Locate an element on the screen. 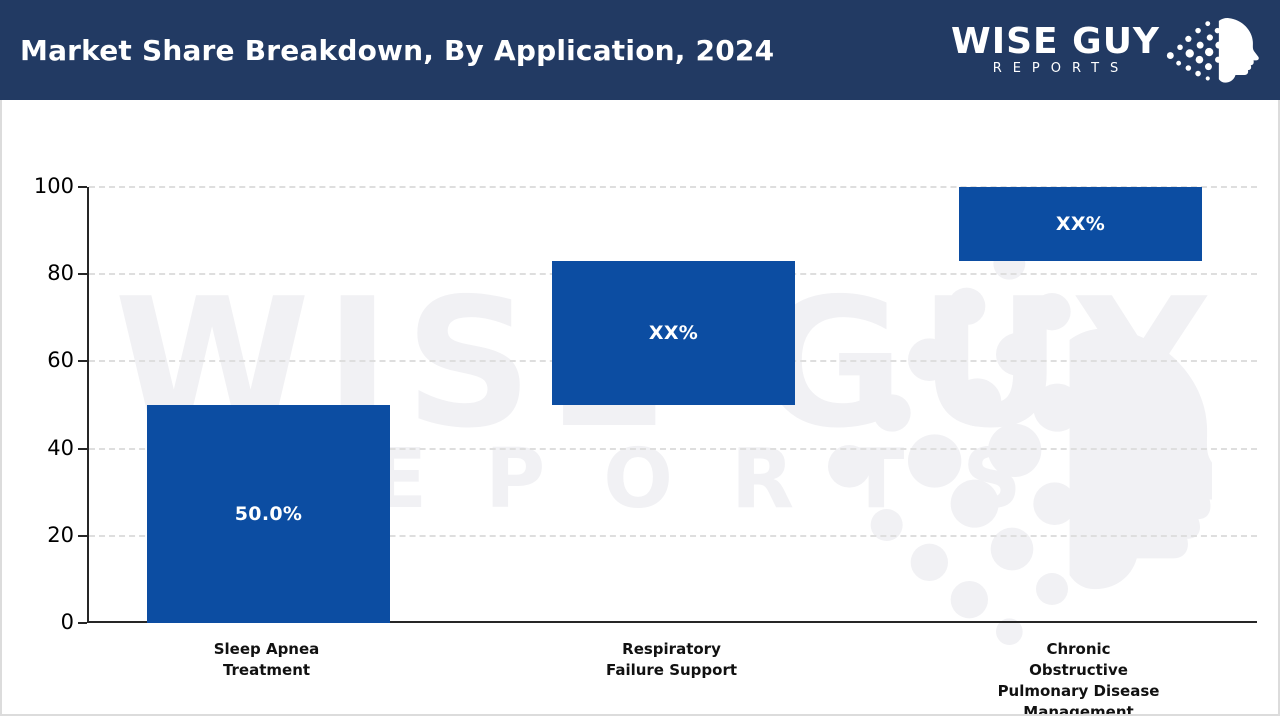 This screenshot has height=720, width=1280. bar-segment-0: 50.0% is located at coordinates (268, 514).